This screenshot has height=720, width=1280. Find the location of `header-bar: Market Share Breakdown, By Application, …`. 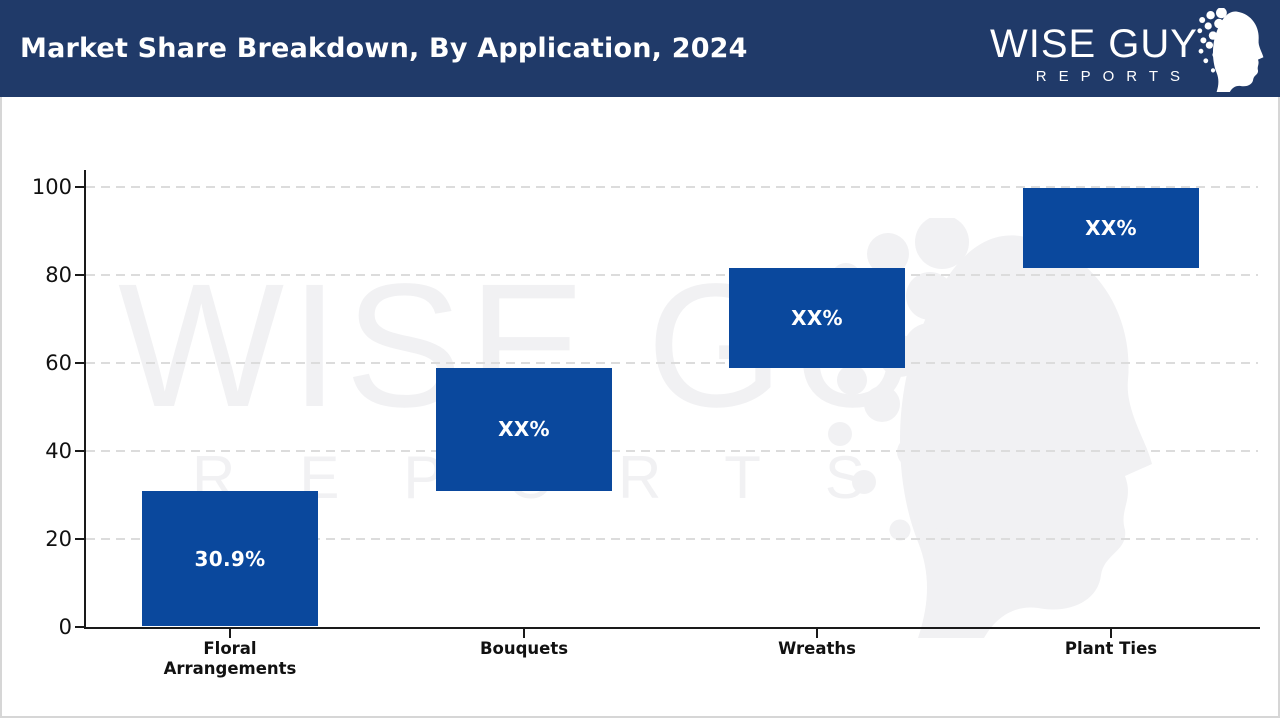

header-bar: Market Share Breakdown, By Application, … is located at coordinates (640, 48).